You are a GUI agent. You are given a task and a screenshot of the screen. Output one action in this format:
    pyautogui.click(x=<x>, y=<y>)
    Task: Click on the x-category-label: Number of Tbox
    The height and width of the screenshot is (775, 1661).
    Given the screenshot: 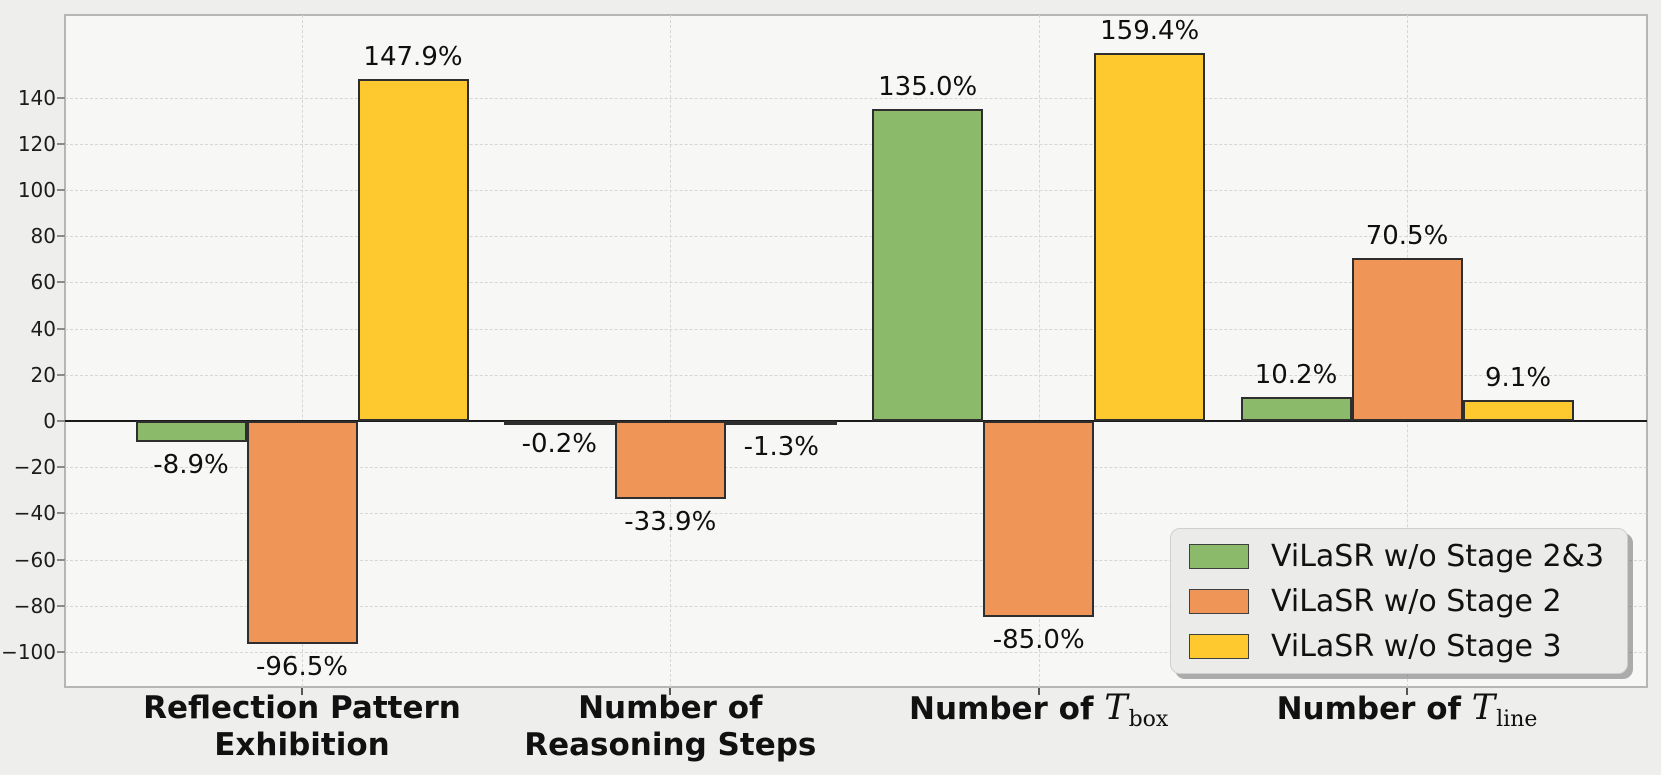 What is the action you would take?
    pyautogui.click(x=1039, y=710)
    